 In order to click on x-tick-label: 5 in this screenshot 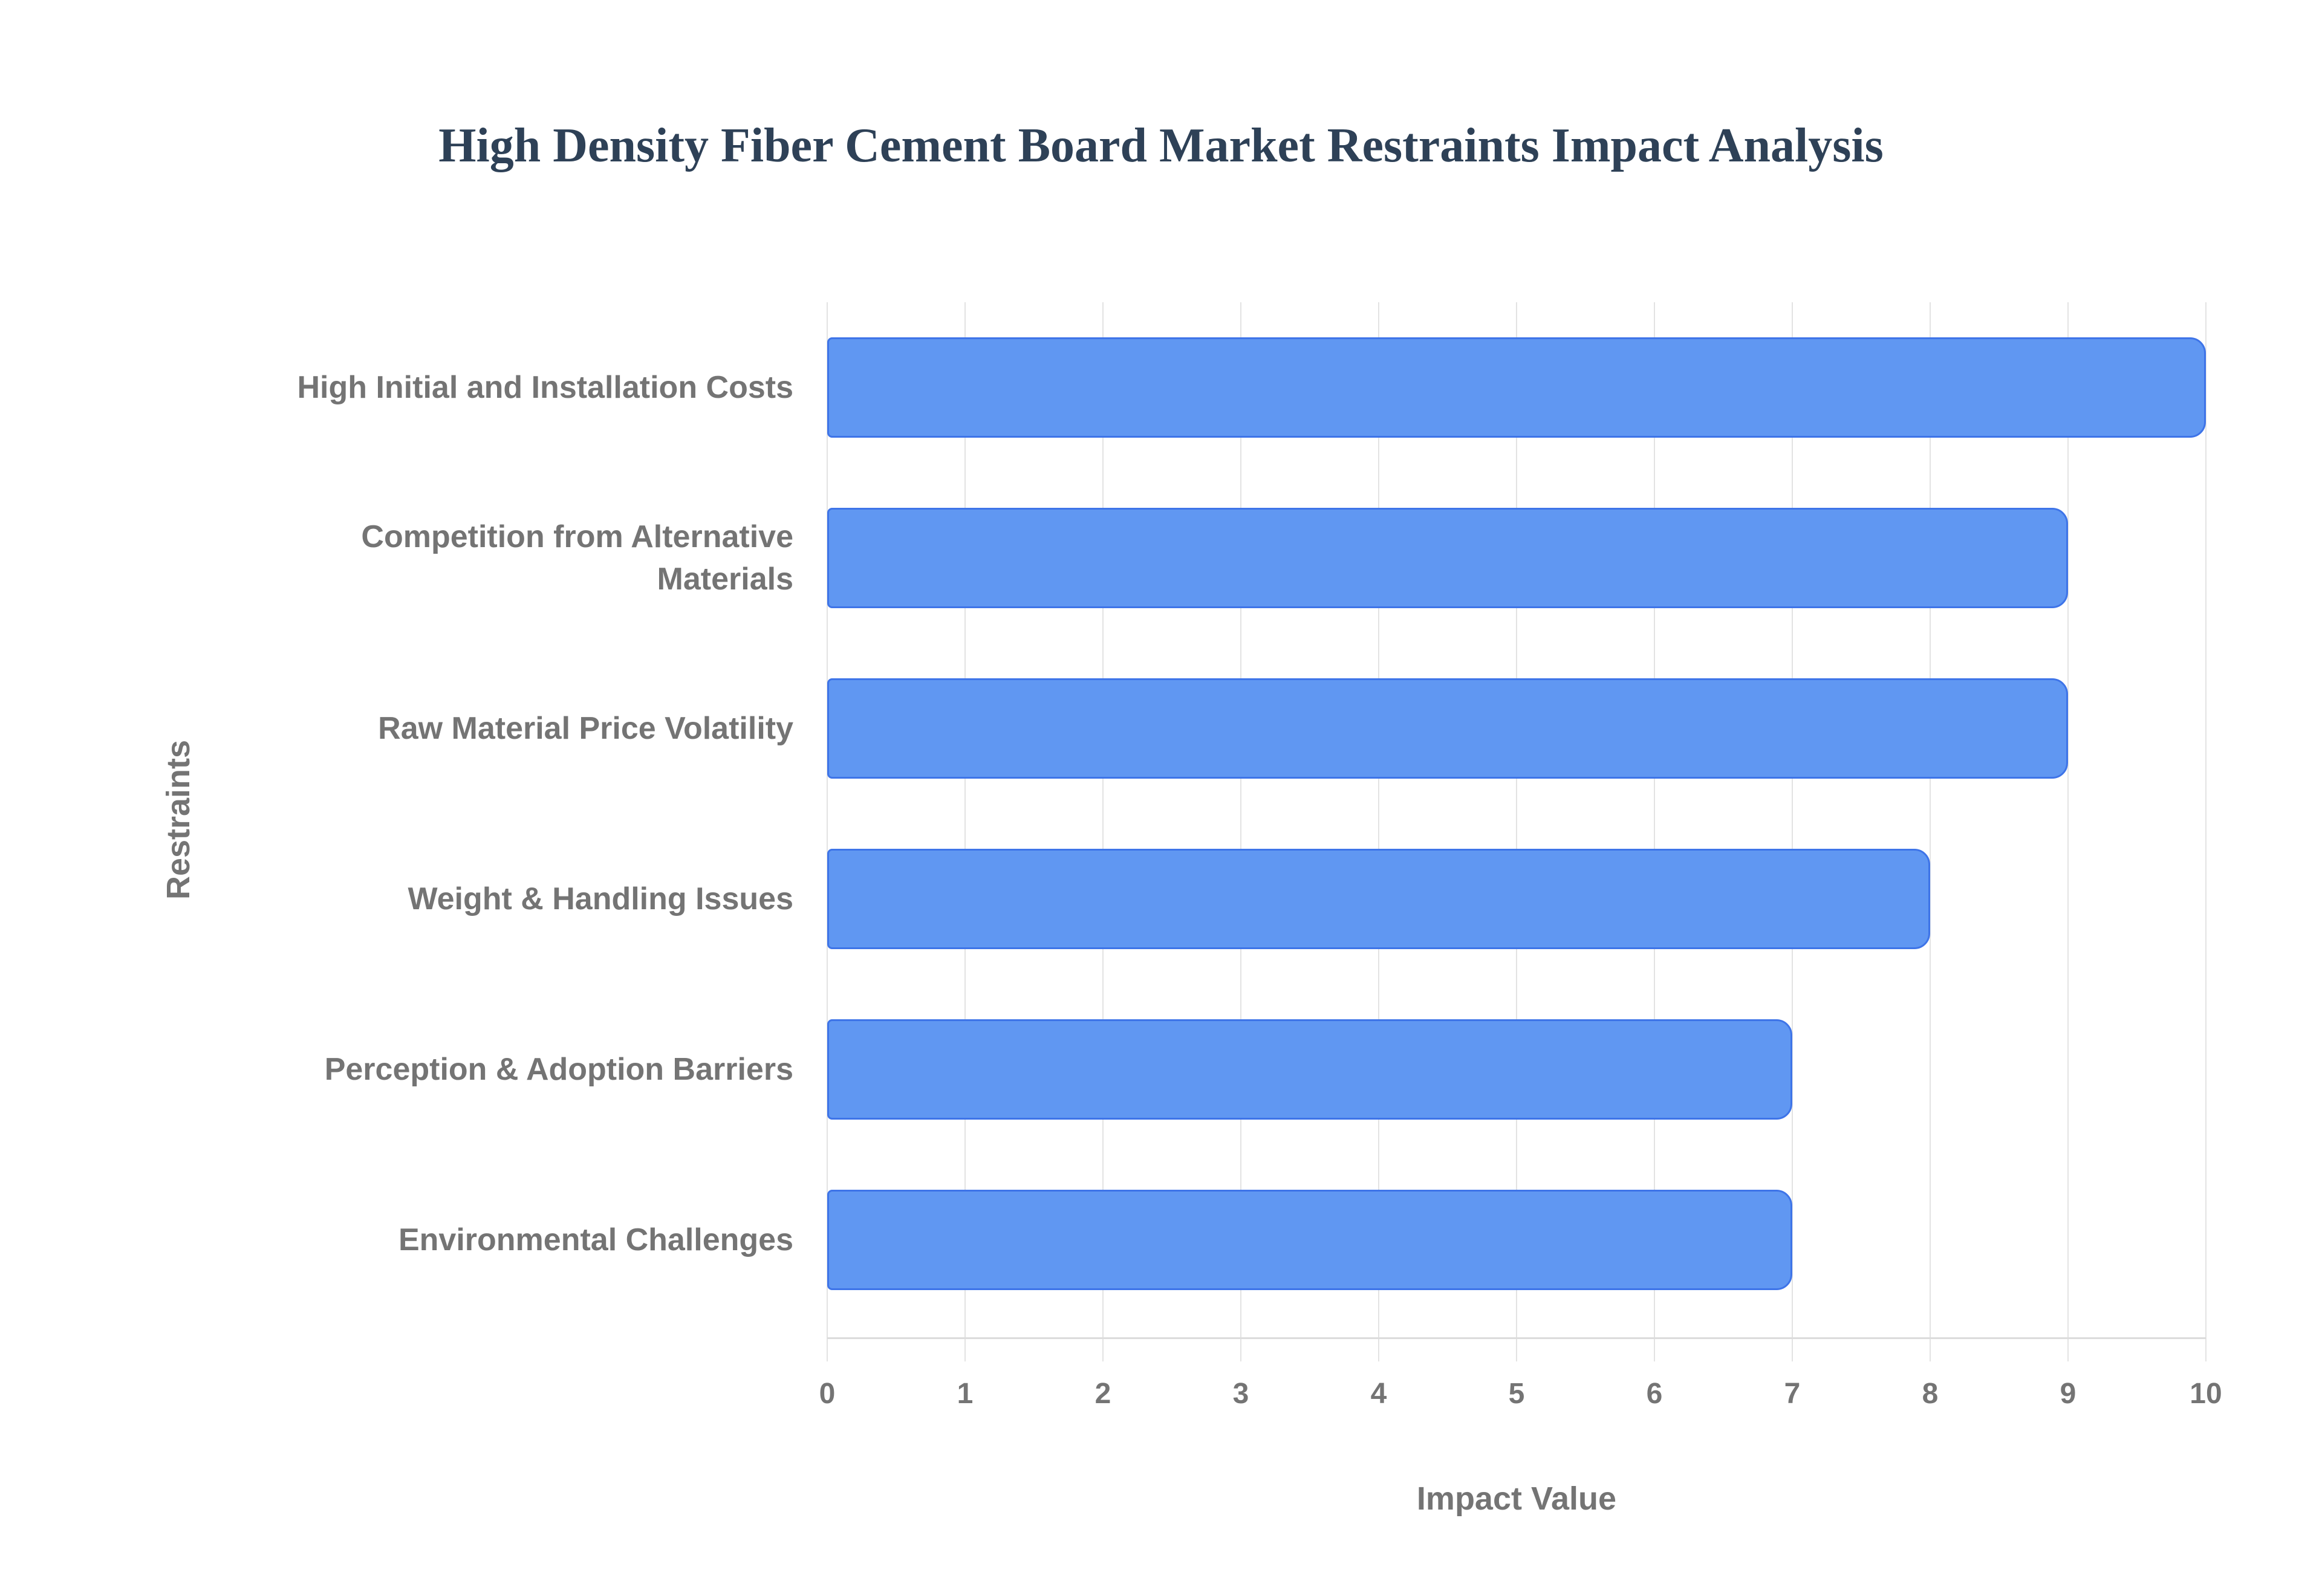, I will do `click(1517, 1394)`.